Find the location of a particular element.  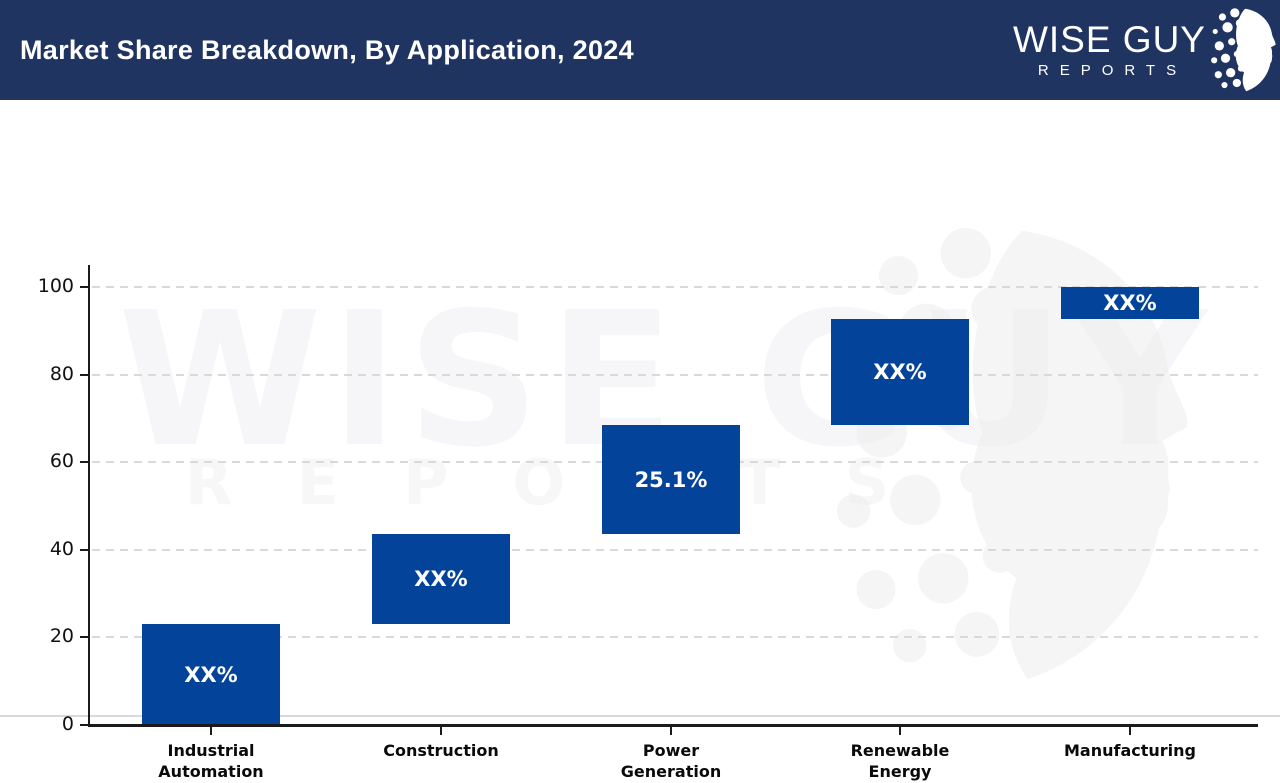

wiseguy-head-icon is located at coordinates (1243, 50).